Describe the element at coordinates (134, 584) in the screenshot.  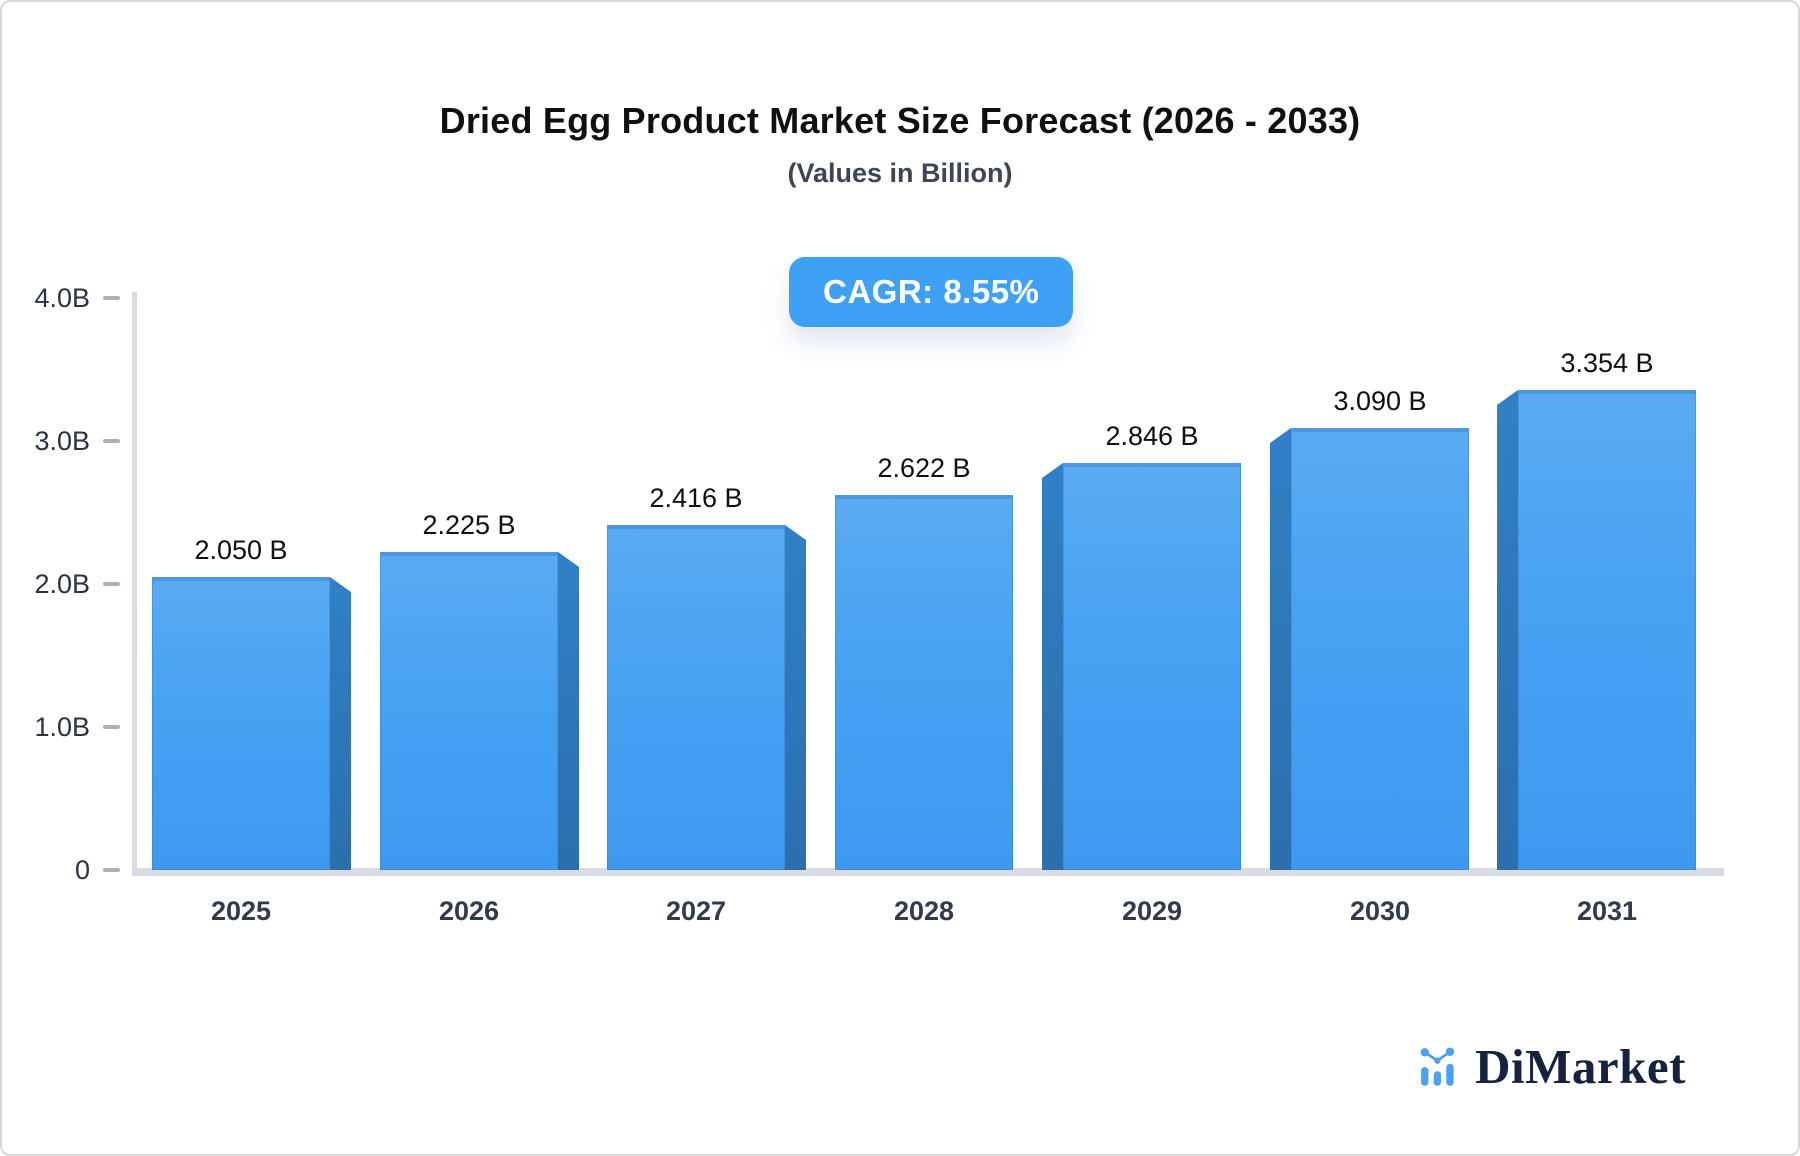
I see `y-axis-line` at that location.